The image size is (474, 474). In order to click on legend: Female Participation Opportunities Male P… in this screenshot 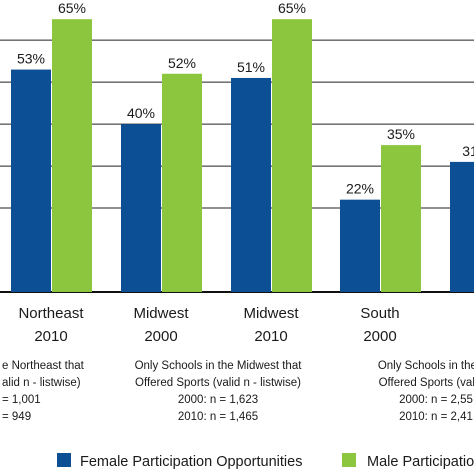, I will do `click(265, 461)`.